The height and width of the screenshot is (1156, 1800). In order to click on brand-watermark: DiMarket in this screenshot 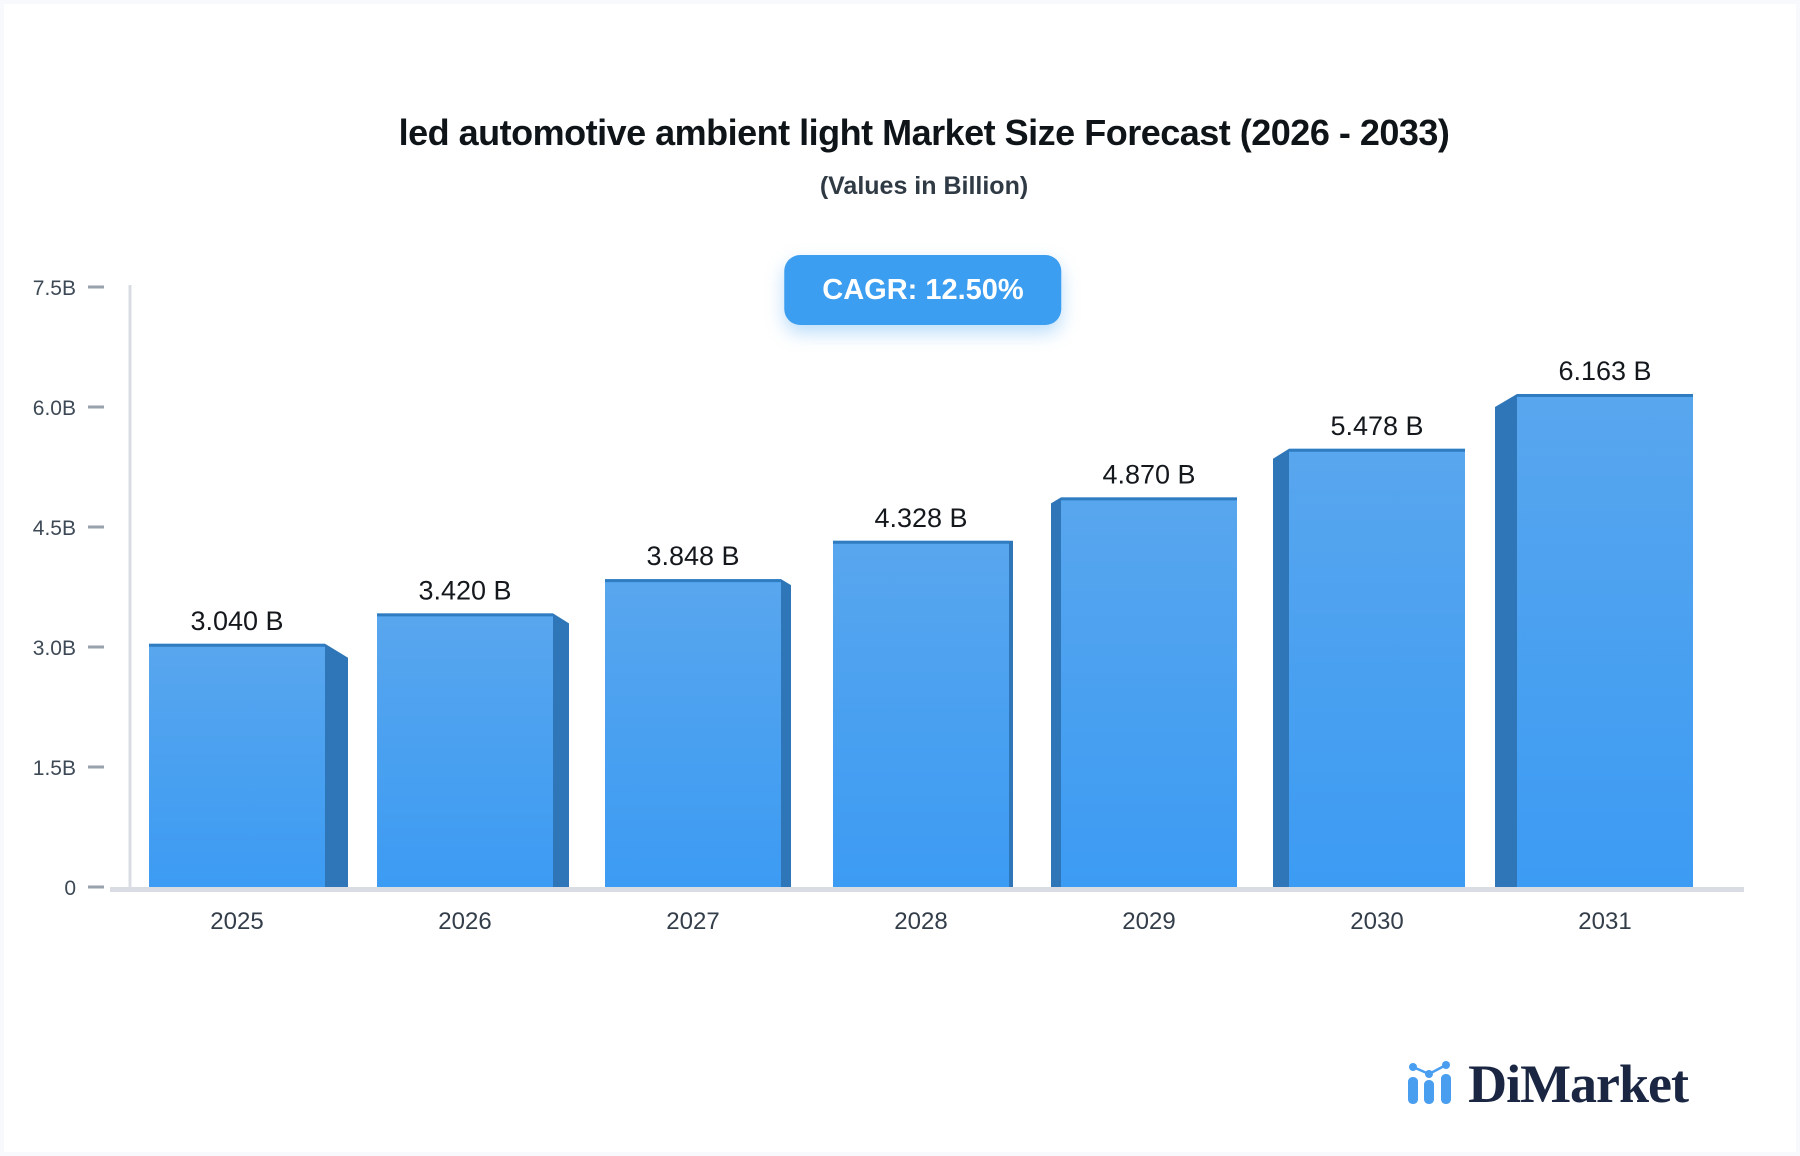, I will do `click(1547, 1083)`.